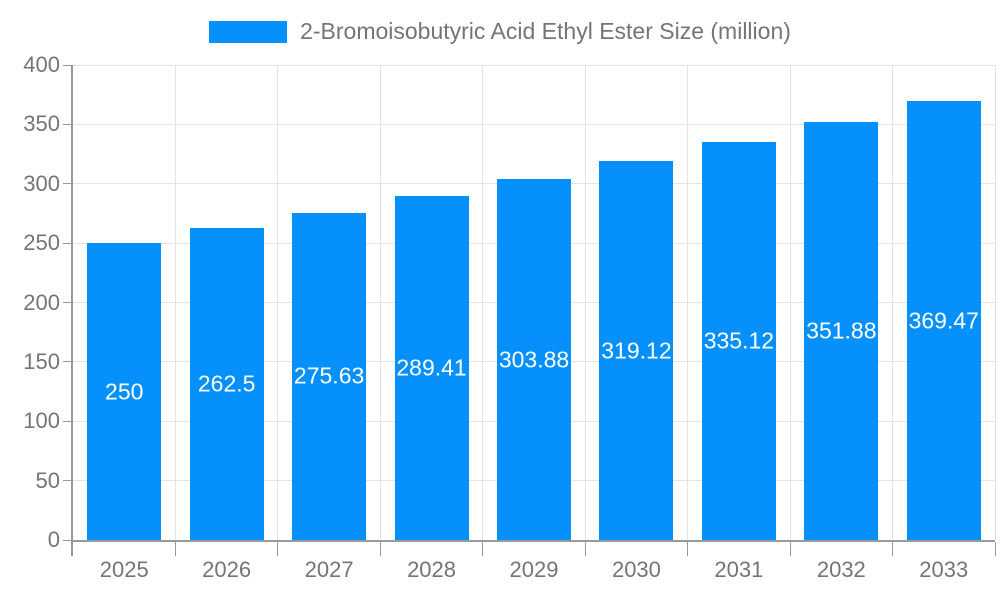  I want to click on bar-value-label: 319.12, so click(636, 350).